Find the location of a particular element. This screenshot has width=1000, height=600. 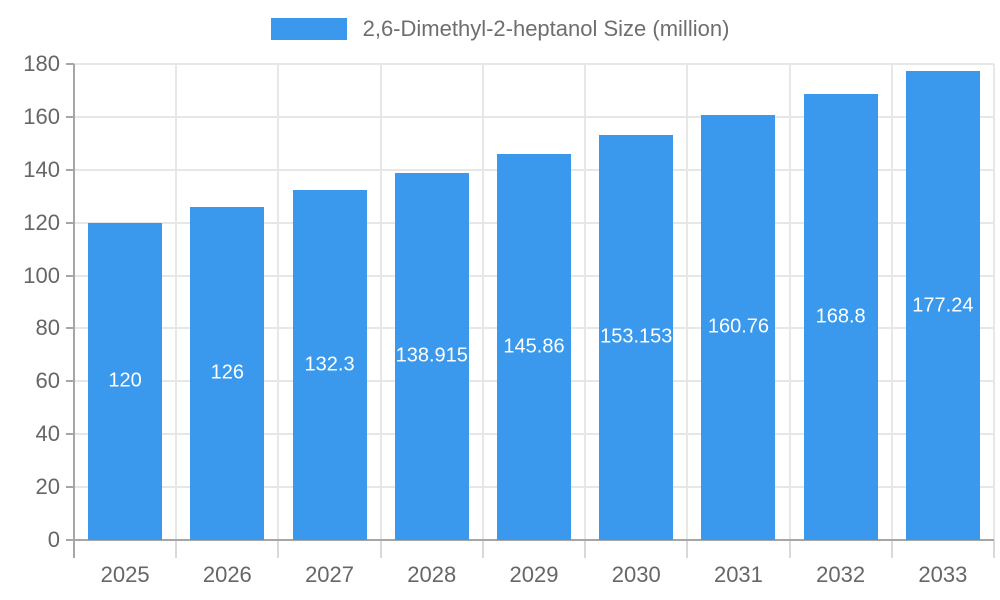

y-axis-tick-label: 20 is located at coordinates (47, 487).